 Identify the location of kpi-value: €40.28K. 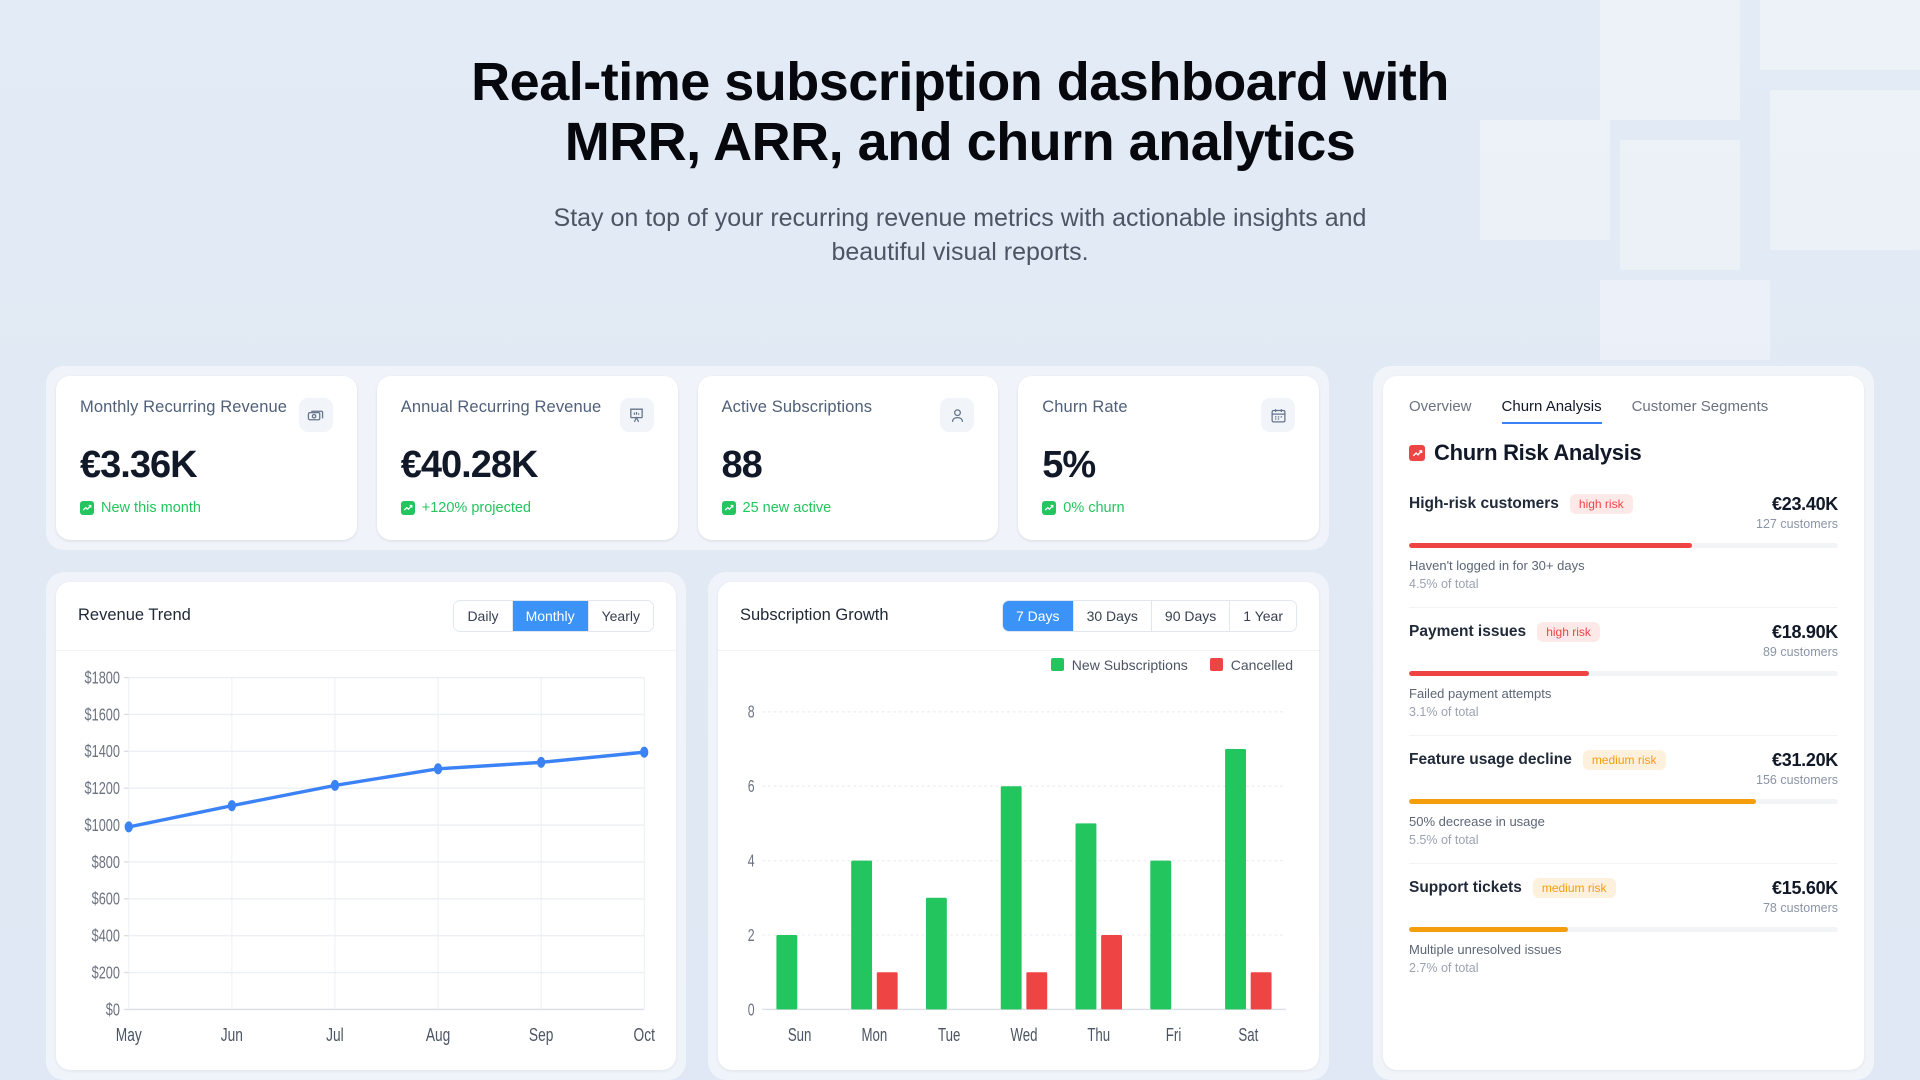
(469, 465).